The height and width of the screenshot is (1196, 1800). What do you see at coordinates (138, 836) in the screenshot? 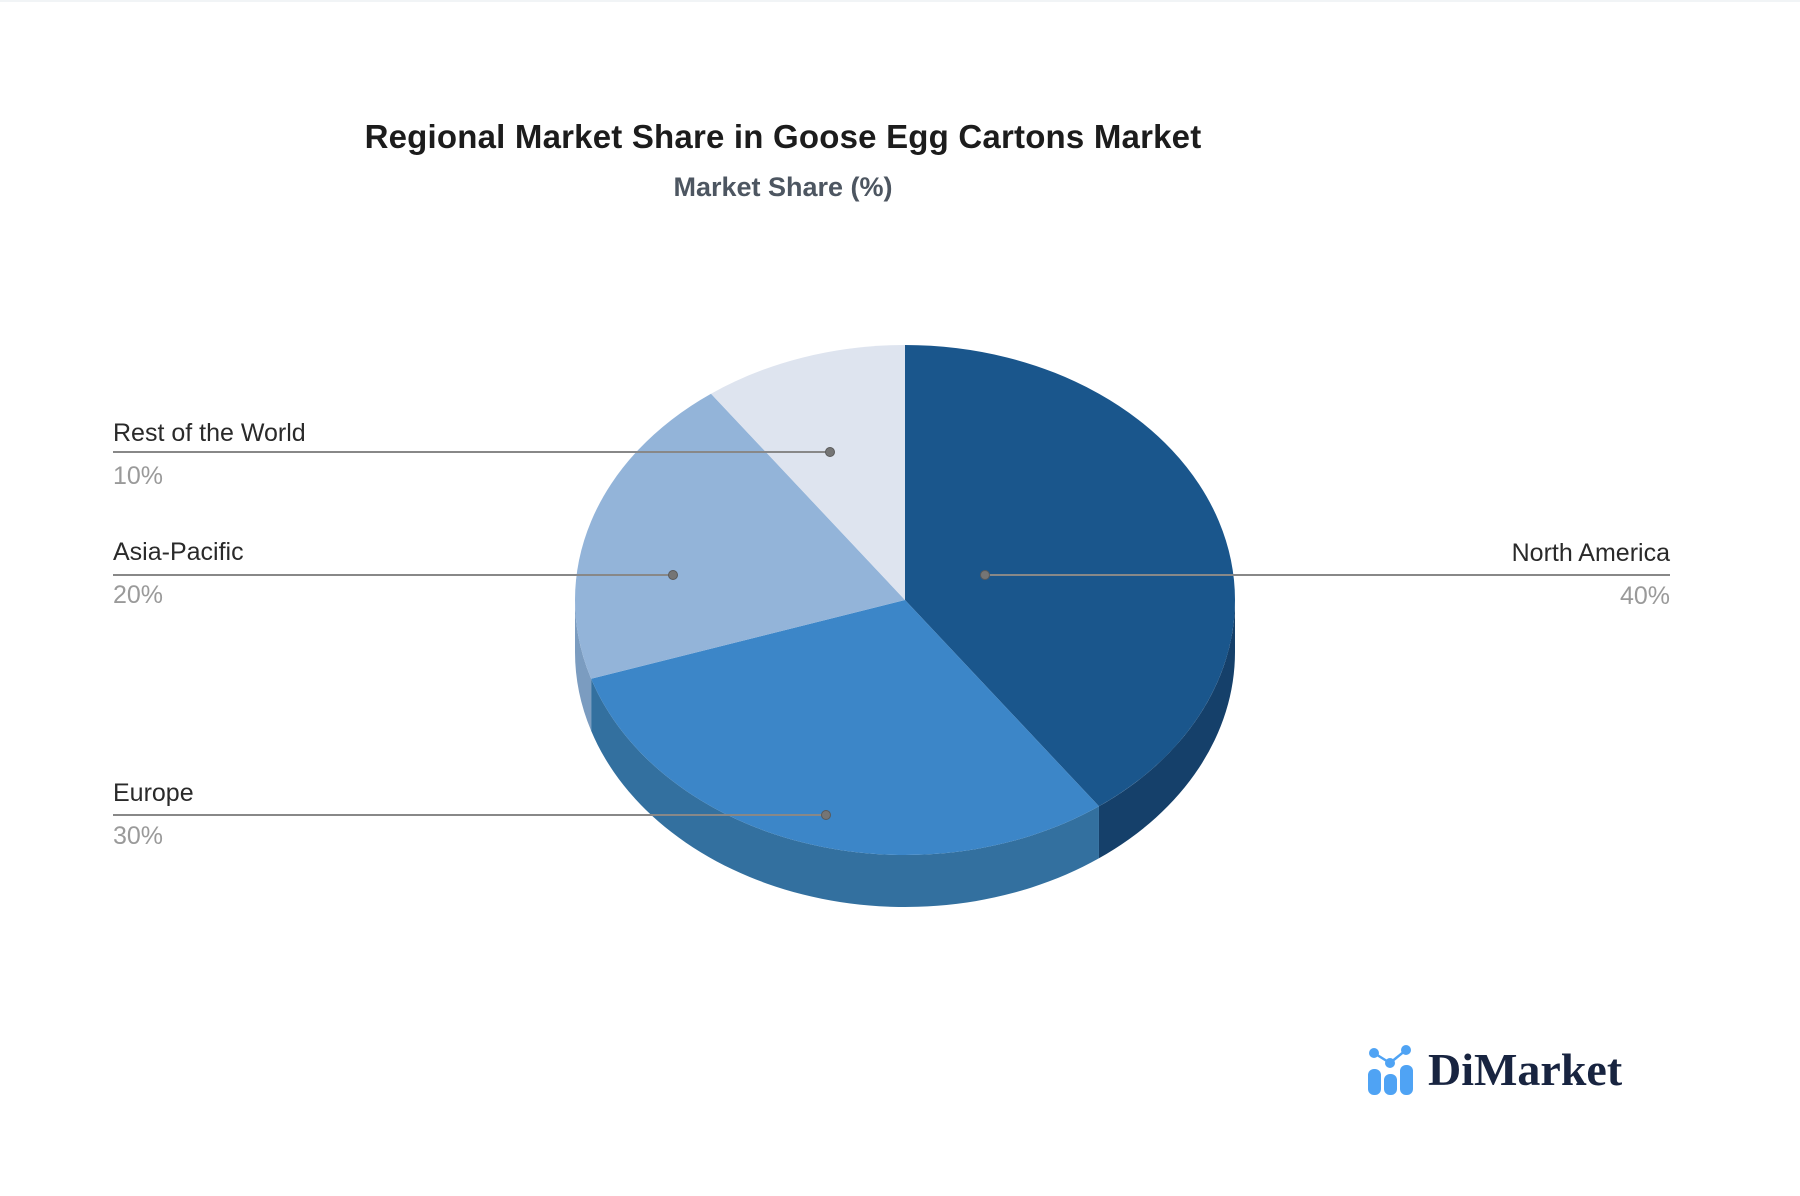
I see `slice-percent: 30%` at bounding box center [138, 836].